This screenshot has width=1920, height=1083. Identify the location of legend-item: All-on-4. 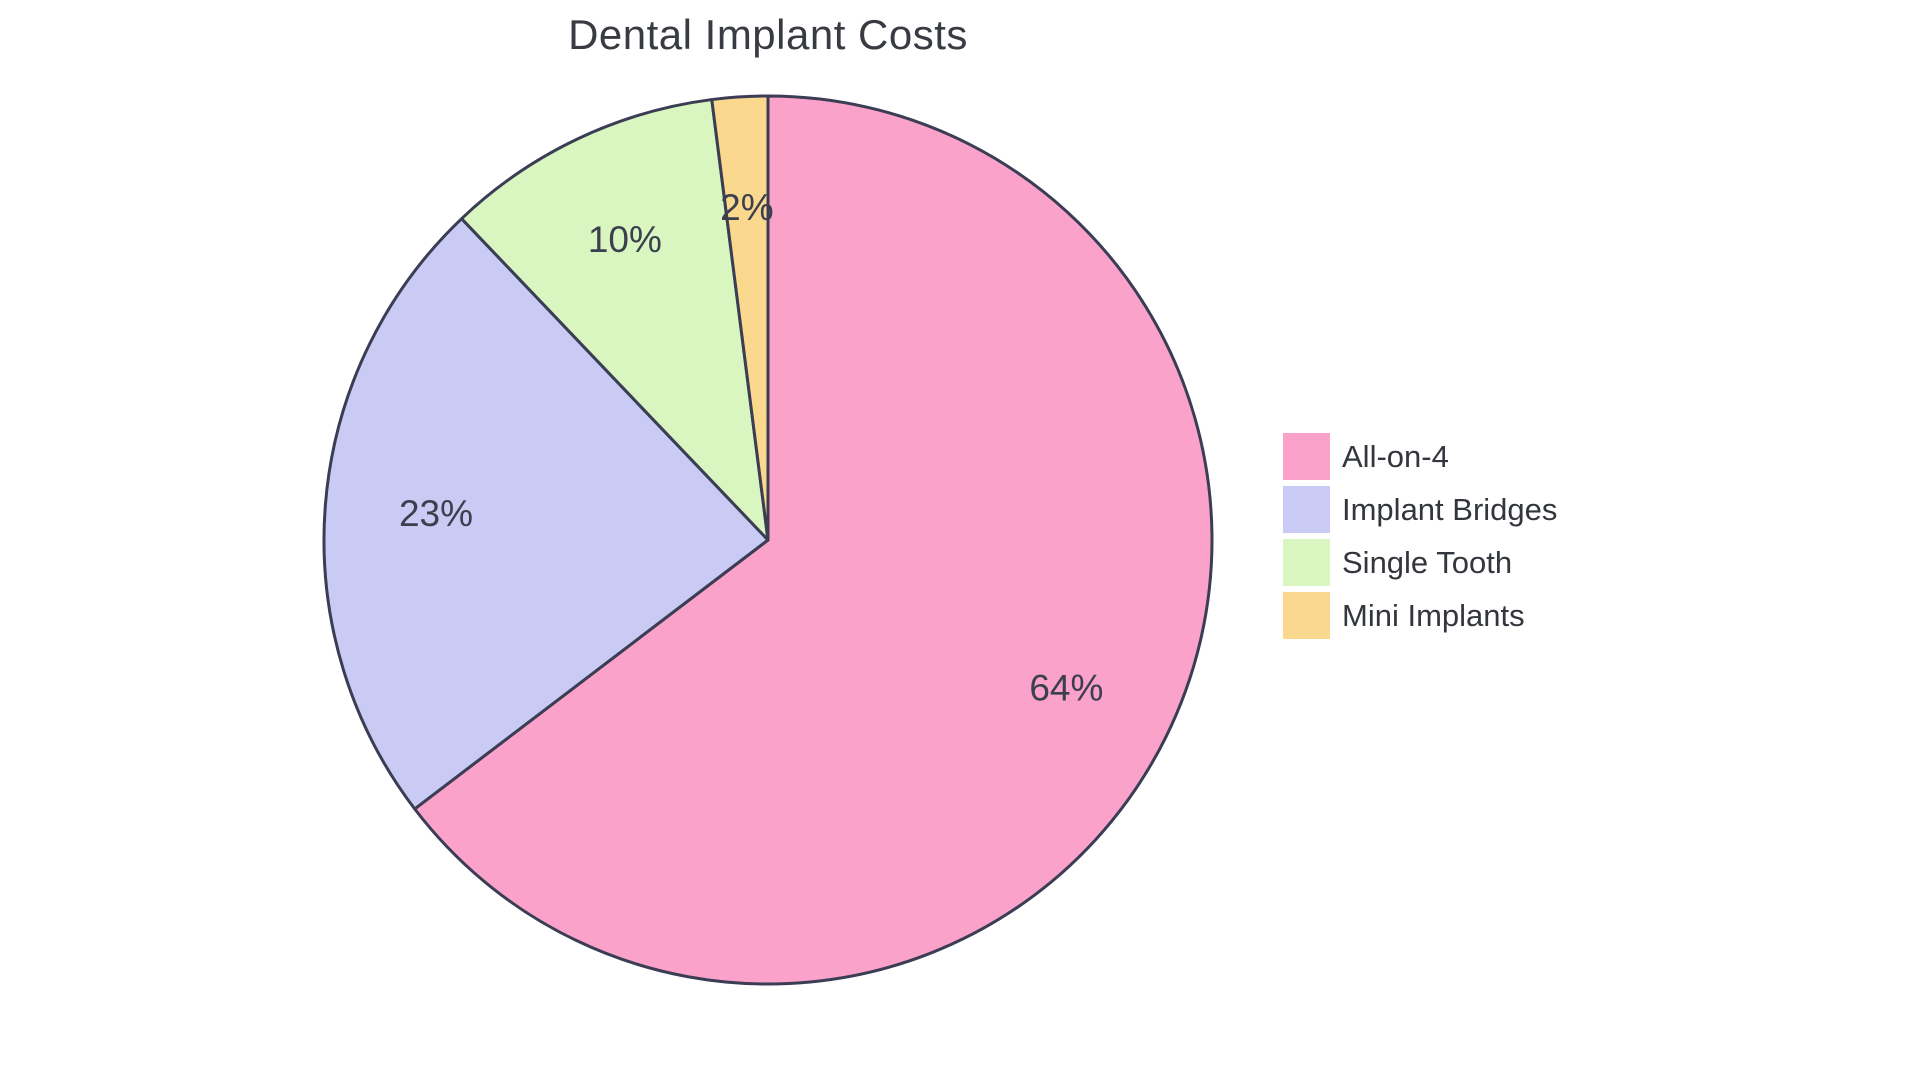
(1420, 456).